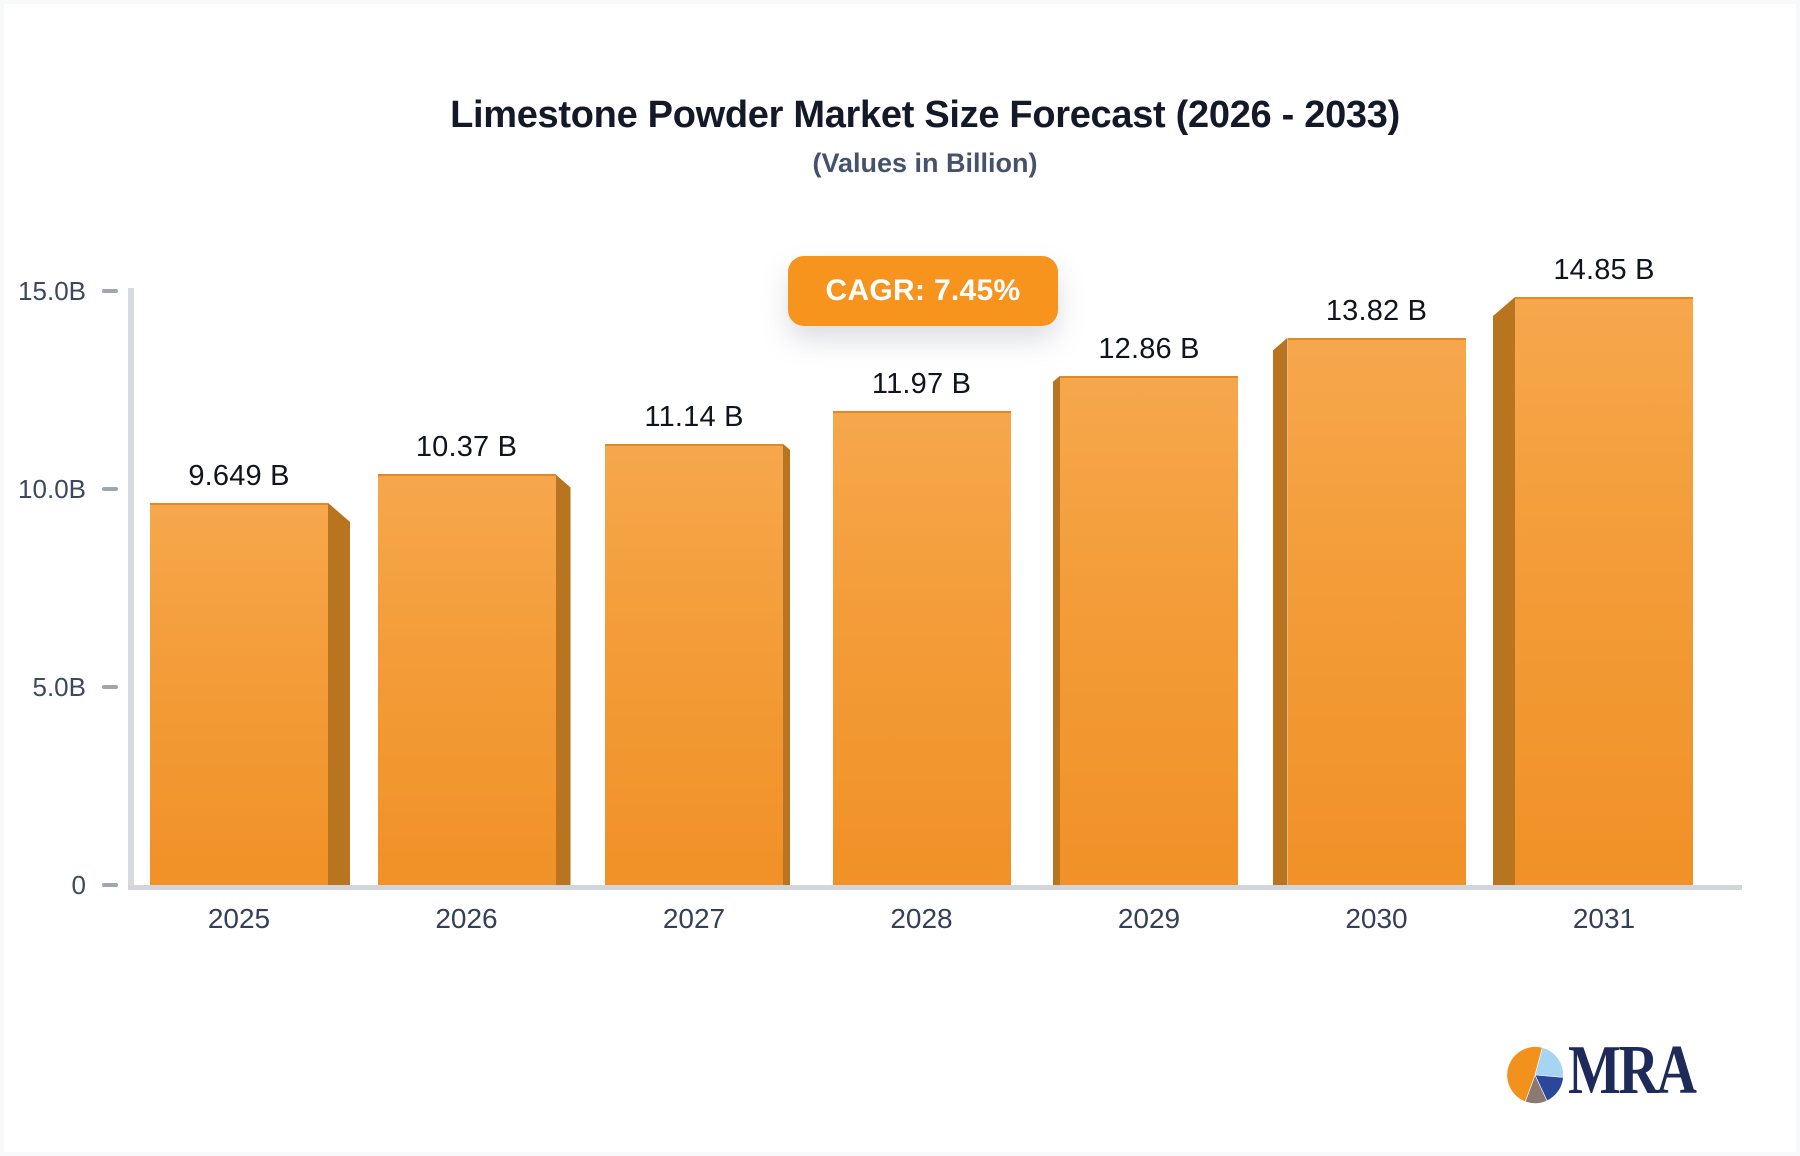  Describe the element at coordinates (239, 918) in the screenshot. I see `x-tick-label-2025: 2025` at that location.